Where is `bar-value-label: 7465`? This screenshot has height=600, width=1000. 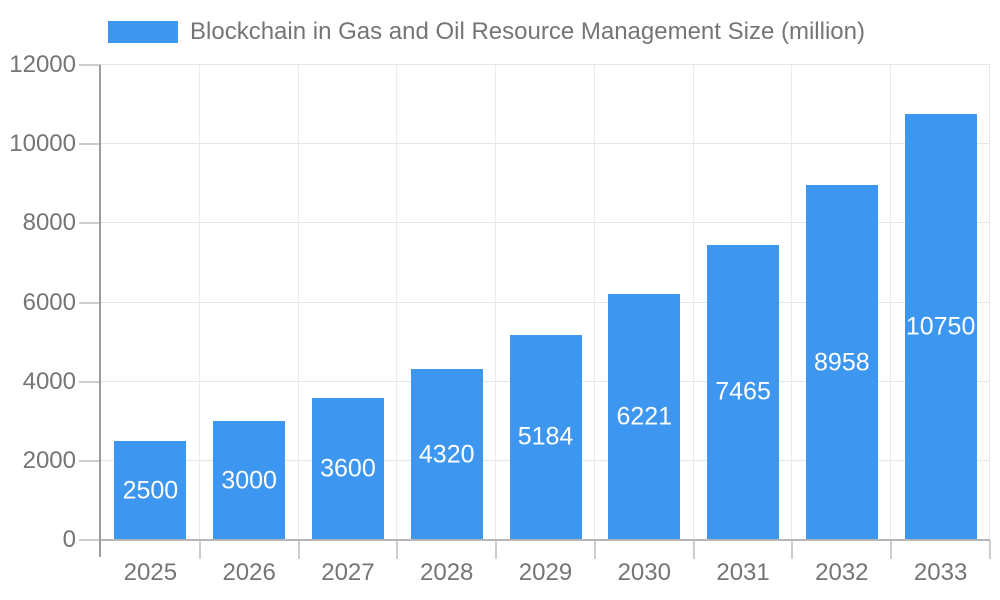
bar-value-label: 7465 is located at coordinates (743, 391).